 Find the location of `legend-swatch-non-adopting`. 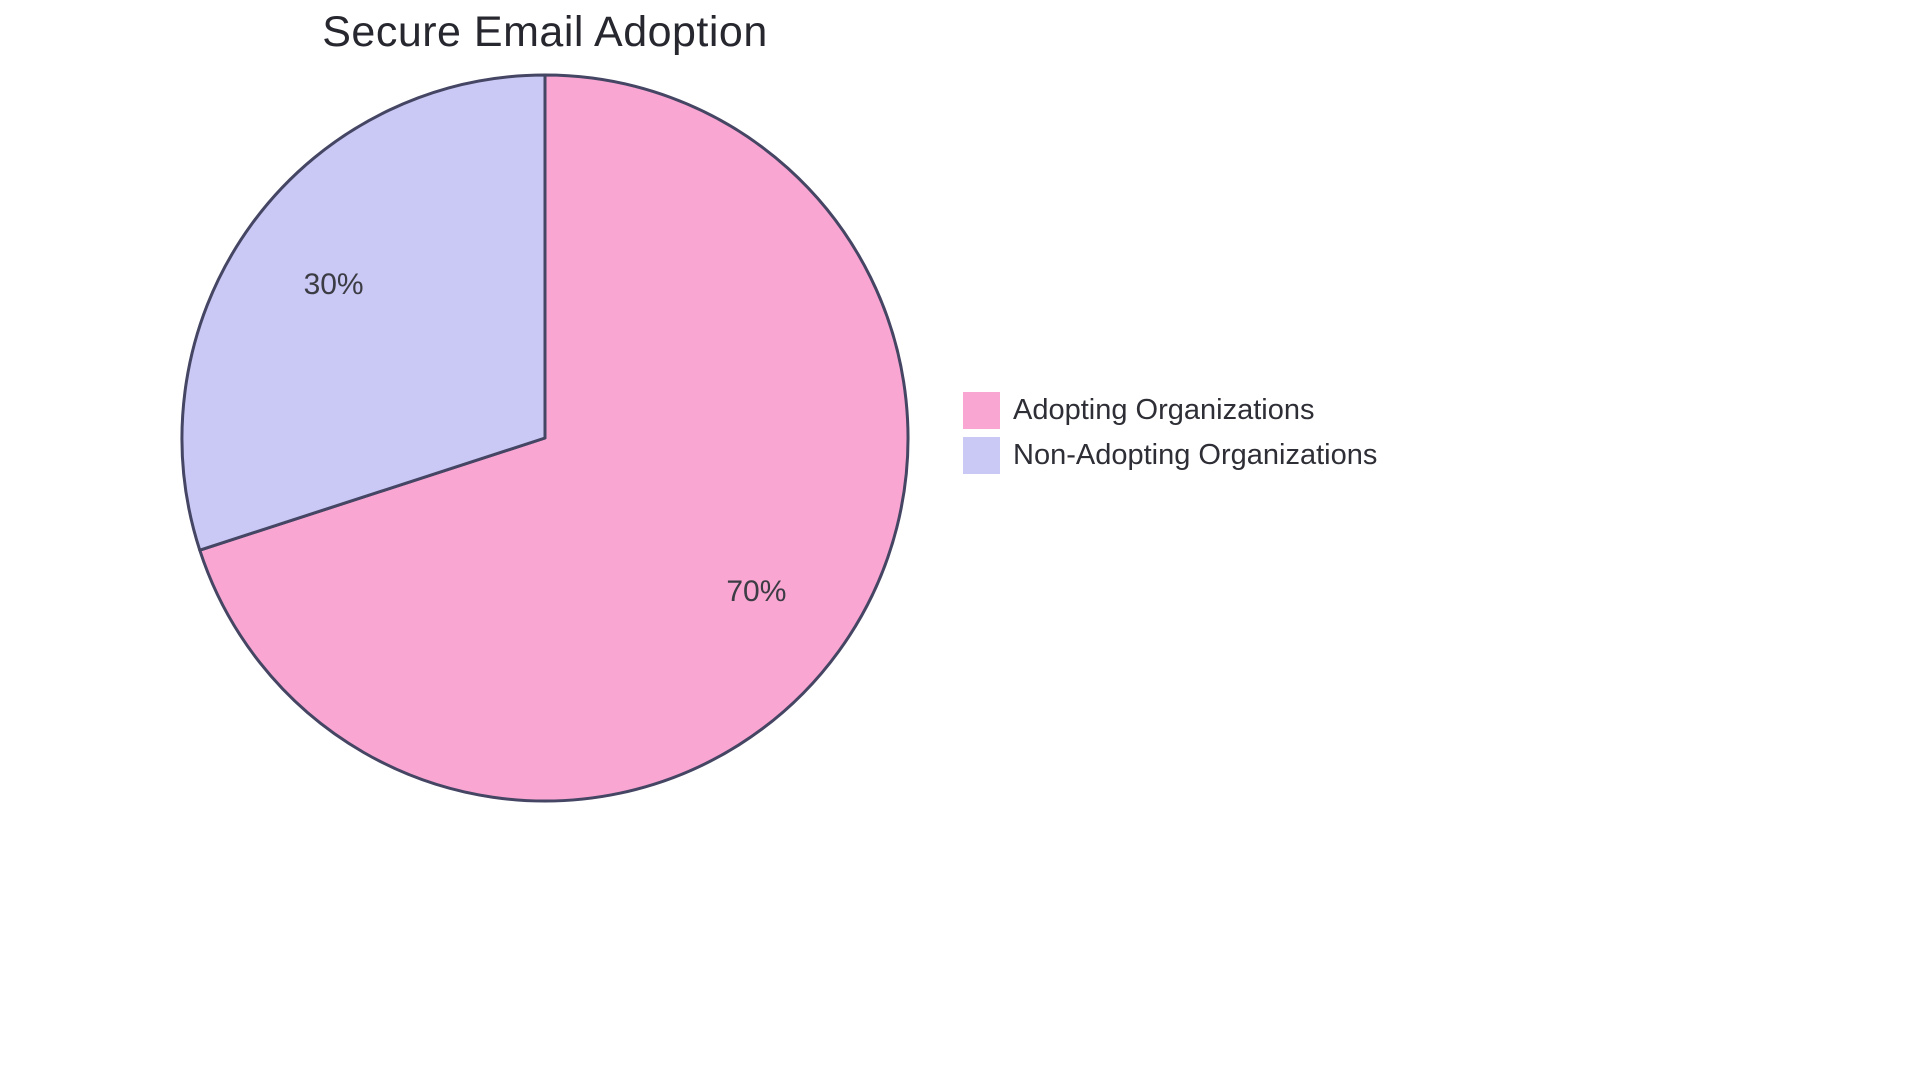

legend-swatch-non-adopting is located at coordinates (981, 455).